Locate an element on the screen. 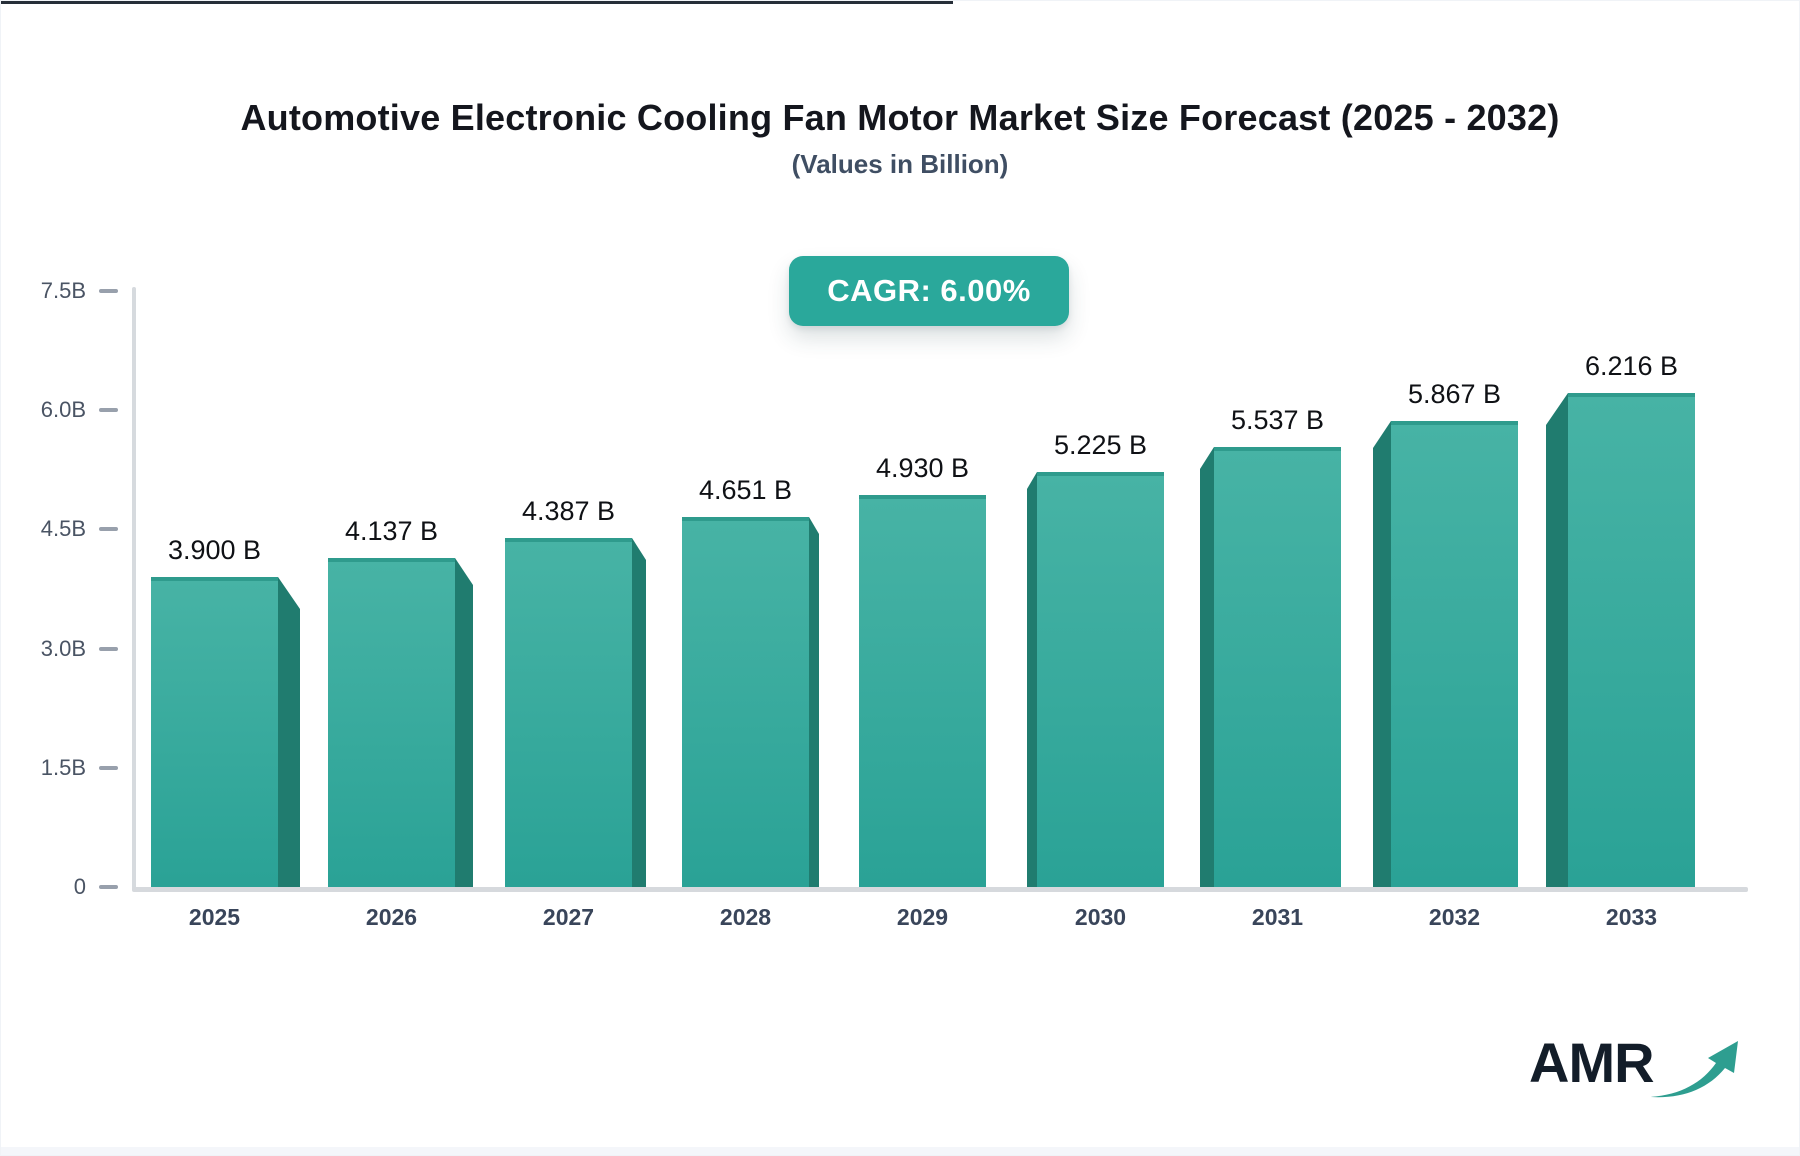 The width and height of the screenshot is (1800, 1156). bar-2025 is located at coordinates (214, 732).